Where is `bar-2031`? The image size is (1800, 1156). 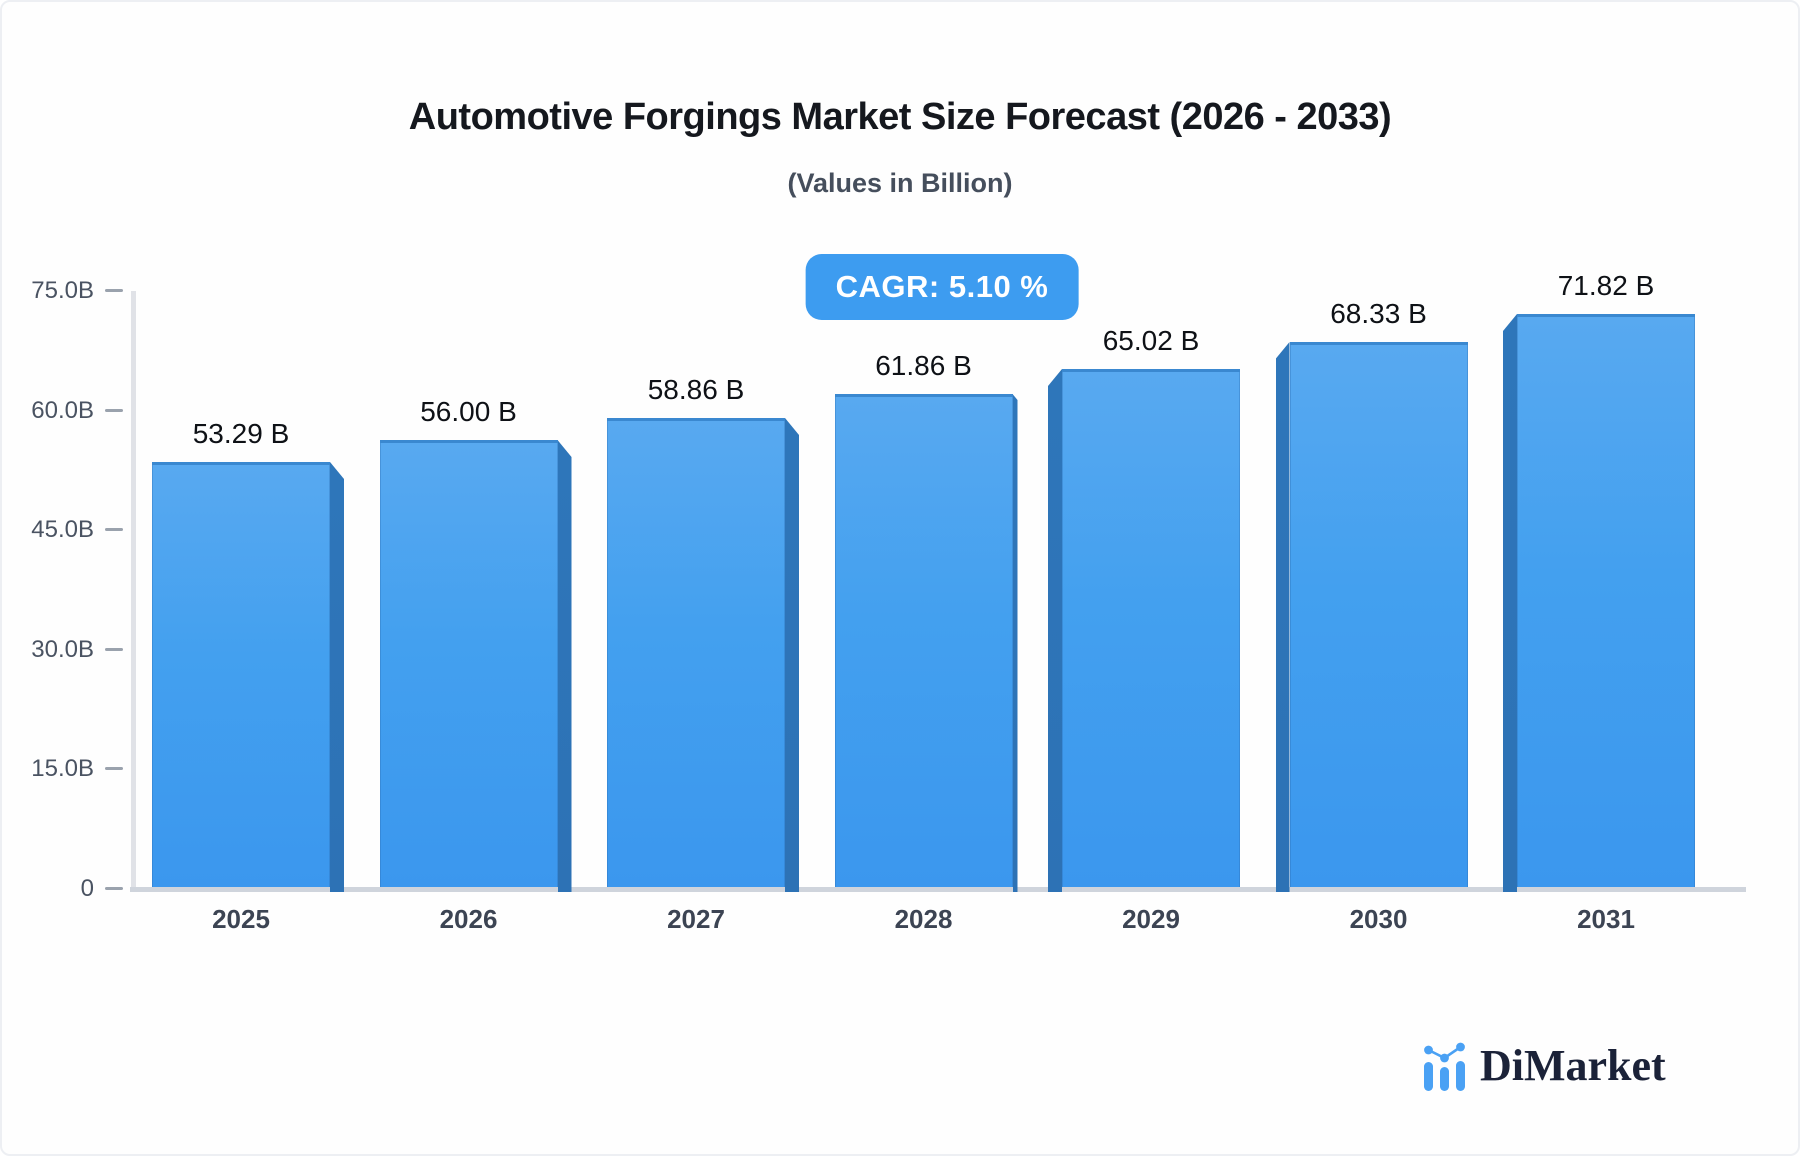 bar-2031 is located at coordinates (1606, 600).